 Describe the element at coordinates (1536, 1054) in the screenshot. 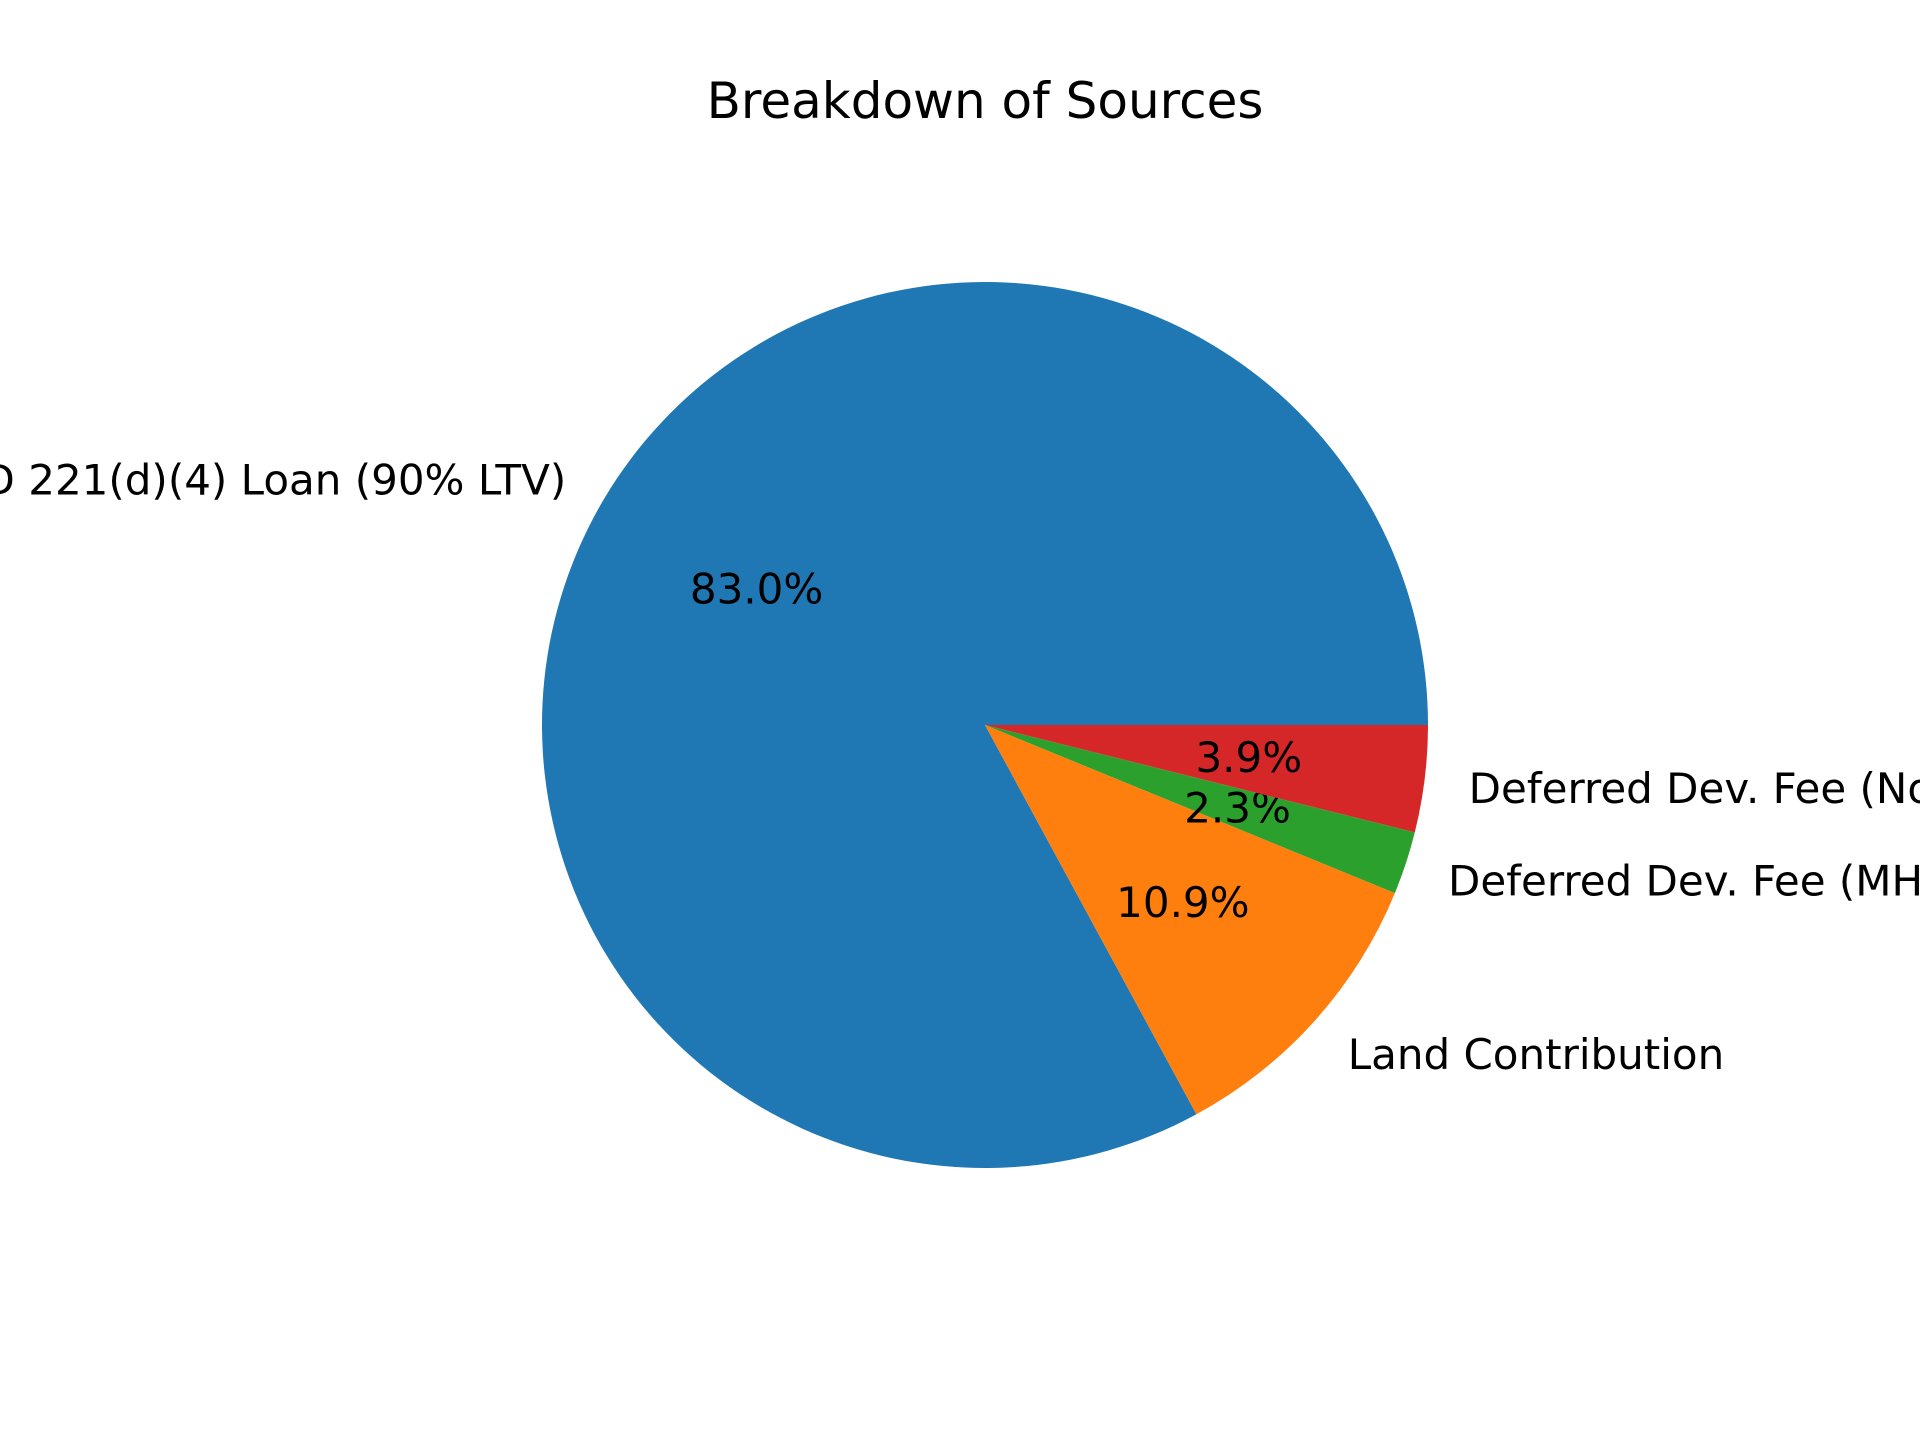

I see `slice-label-1: Land Contribution` at that location.